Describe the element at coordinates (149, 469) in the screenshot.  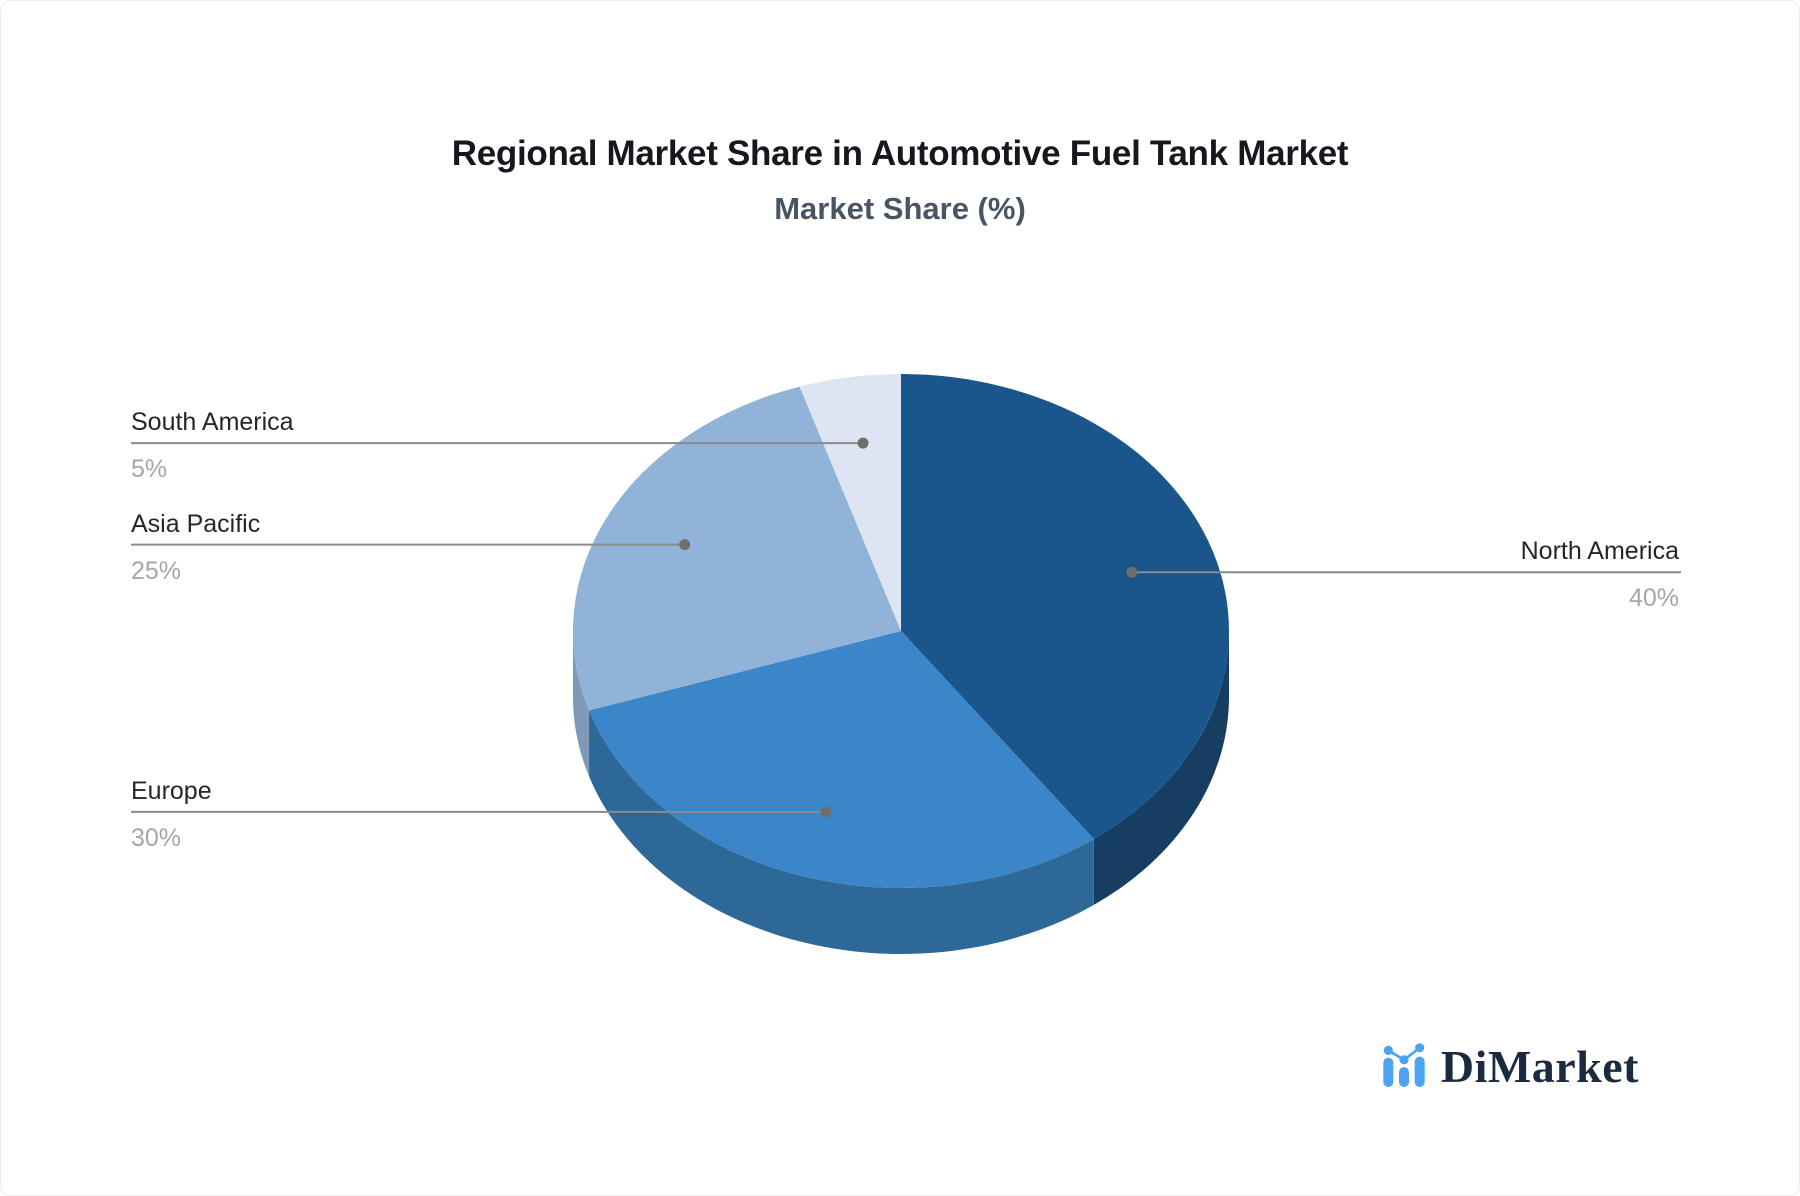
I see `slice-value-south-america: 5%` at that location.